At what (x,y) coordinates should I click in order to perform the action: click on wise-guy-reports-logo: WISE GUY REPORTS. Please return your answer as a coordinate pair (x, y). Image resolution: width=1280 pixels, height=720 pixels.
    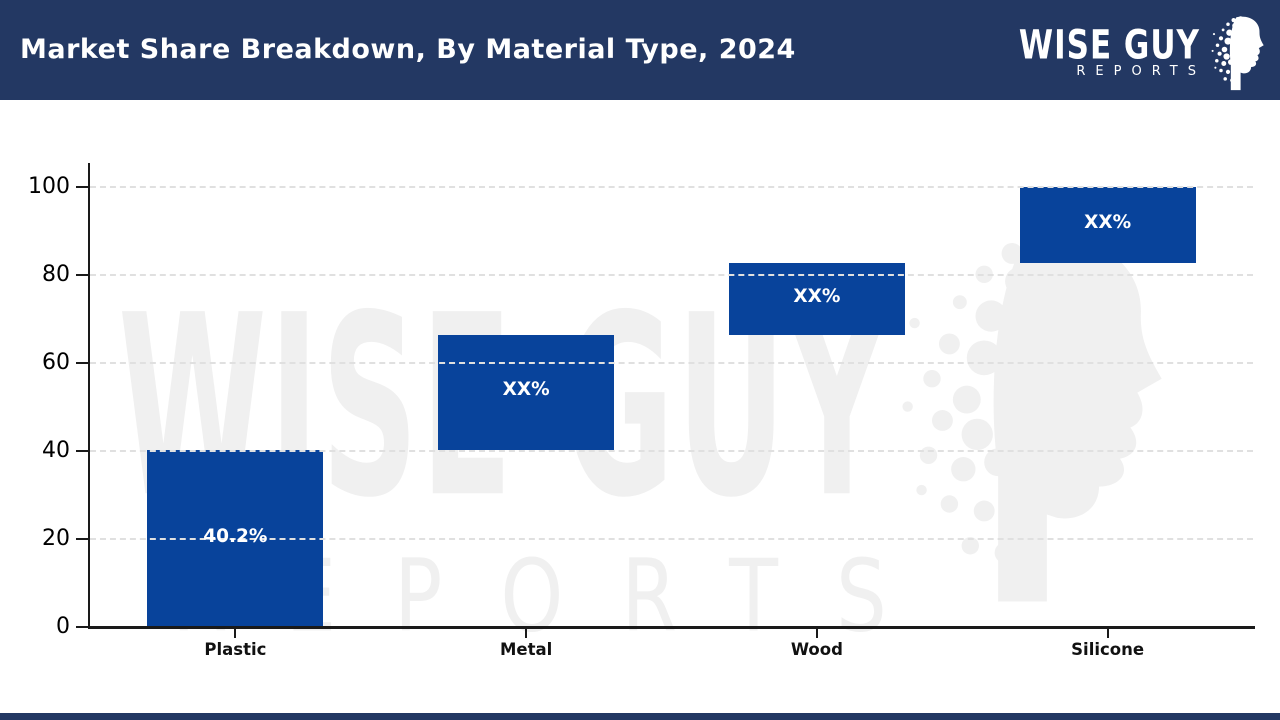
    Looking at the image, I should click on (1145, 51).